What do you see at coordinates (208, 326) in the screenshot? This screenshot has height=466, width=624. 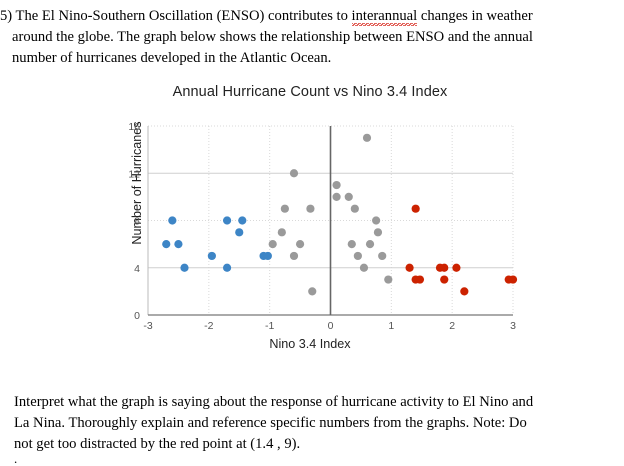 I see `x-tick-label: -2` at bounding box center [208, 326].